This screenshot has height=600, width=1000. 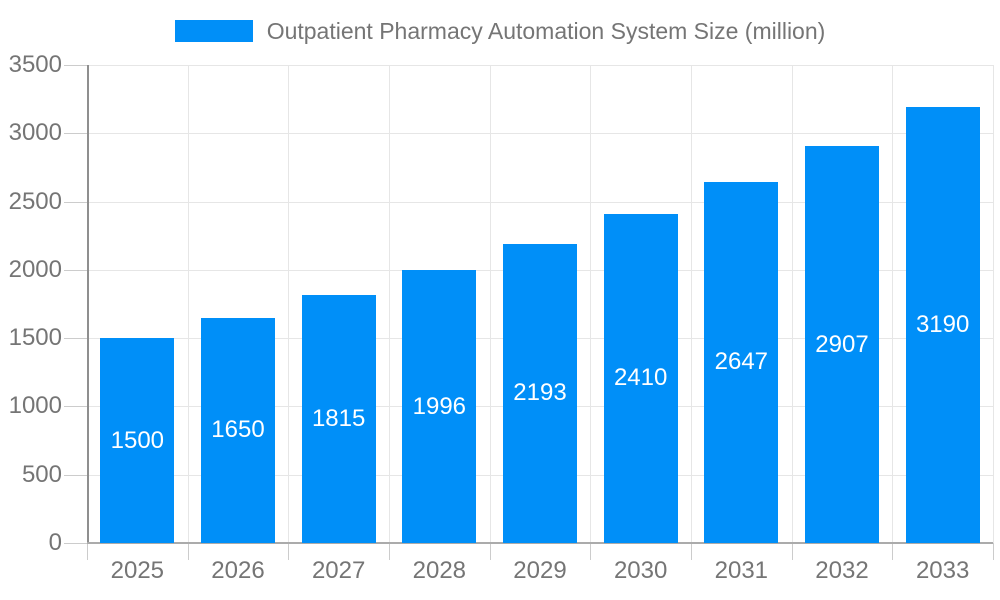 I want to click on y-axis-label: 500, so click(x=41, y=474).